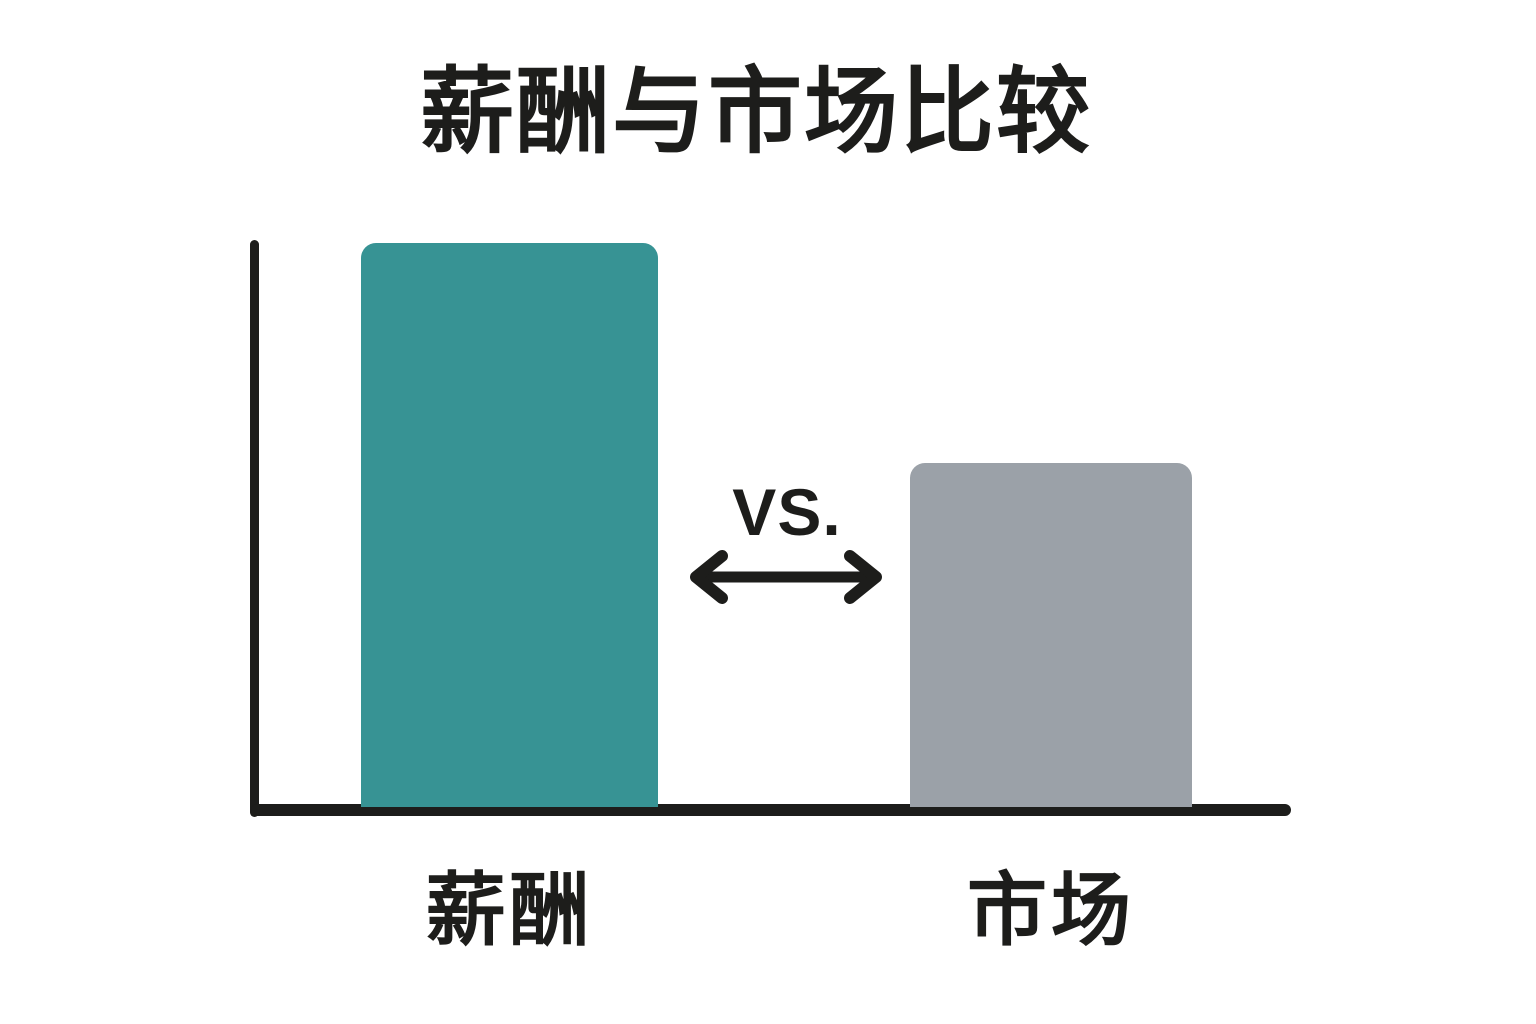  I want to click on y-axis, so click(254, 528).